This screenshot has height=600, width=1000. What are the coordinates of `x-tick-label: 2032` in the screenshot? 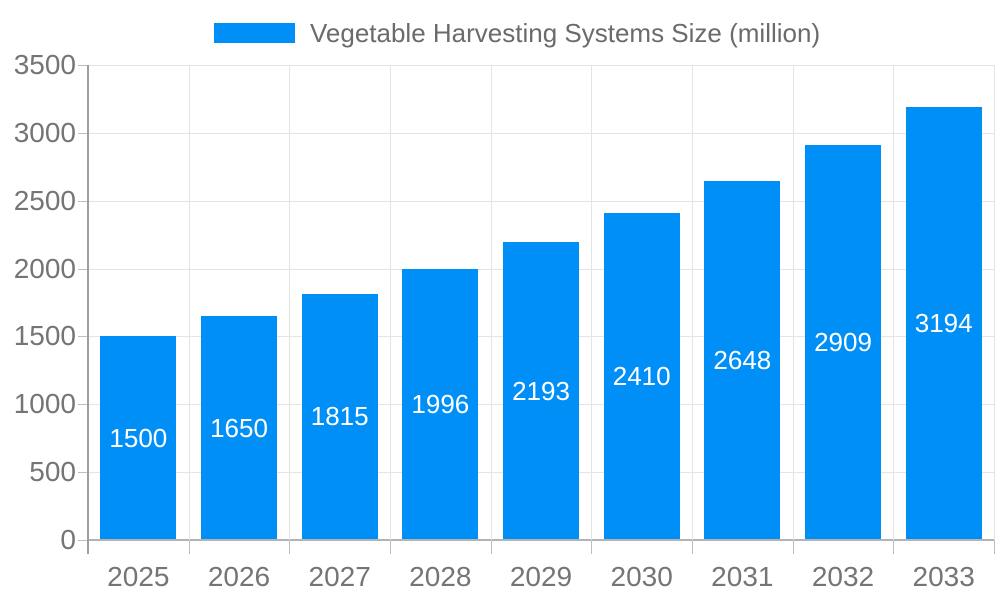 It's located at (843, 576).